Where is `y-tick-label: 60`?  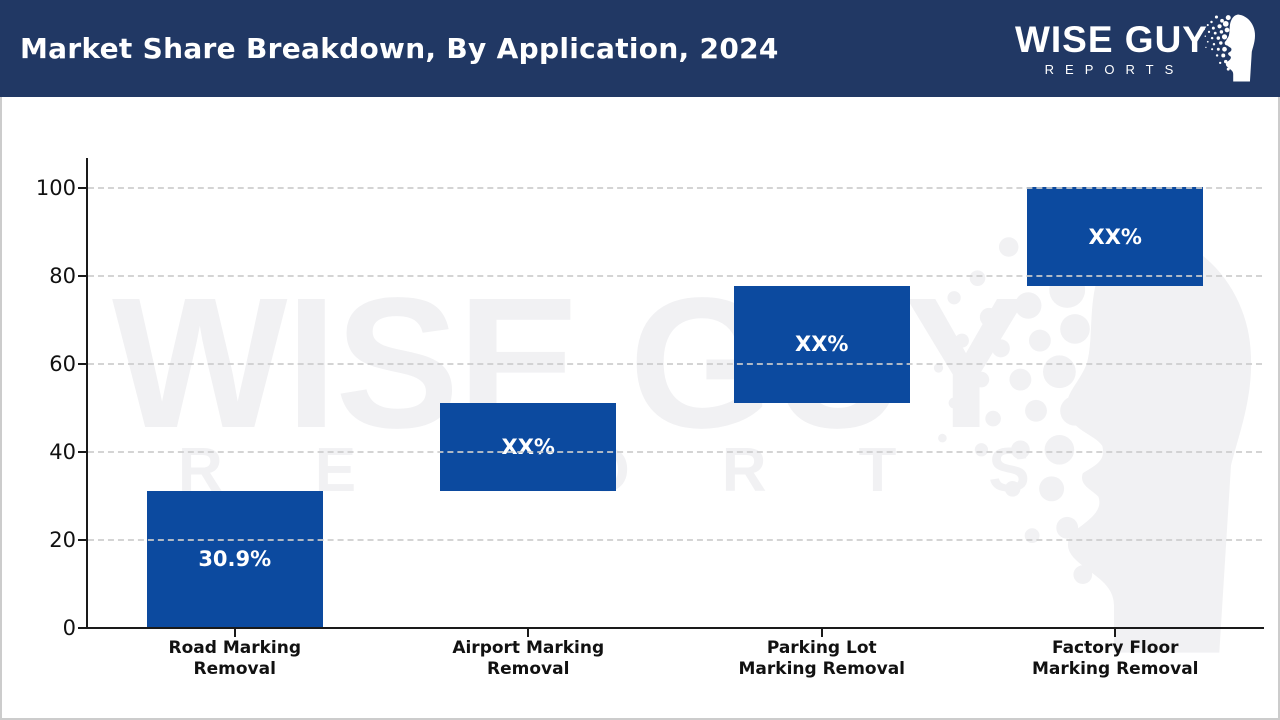
y-tick-label: 60 is located at coordinates (62, 364).